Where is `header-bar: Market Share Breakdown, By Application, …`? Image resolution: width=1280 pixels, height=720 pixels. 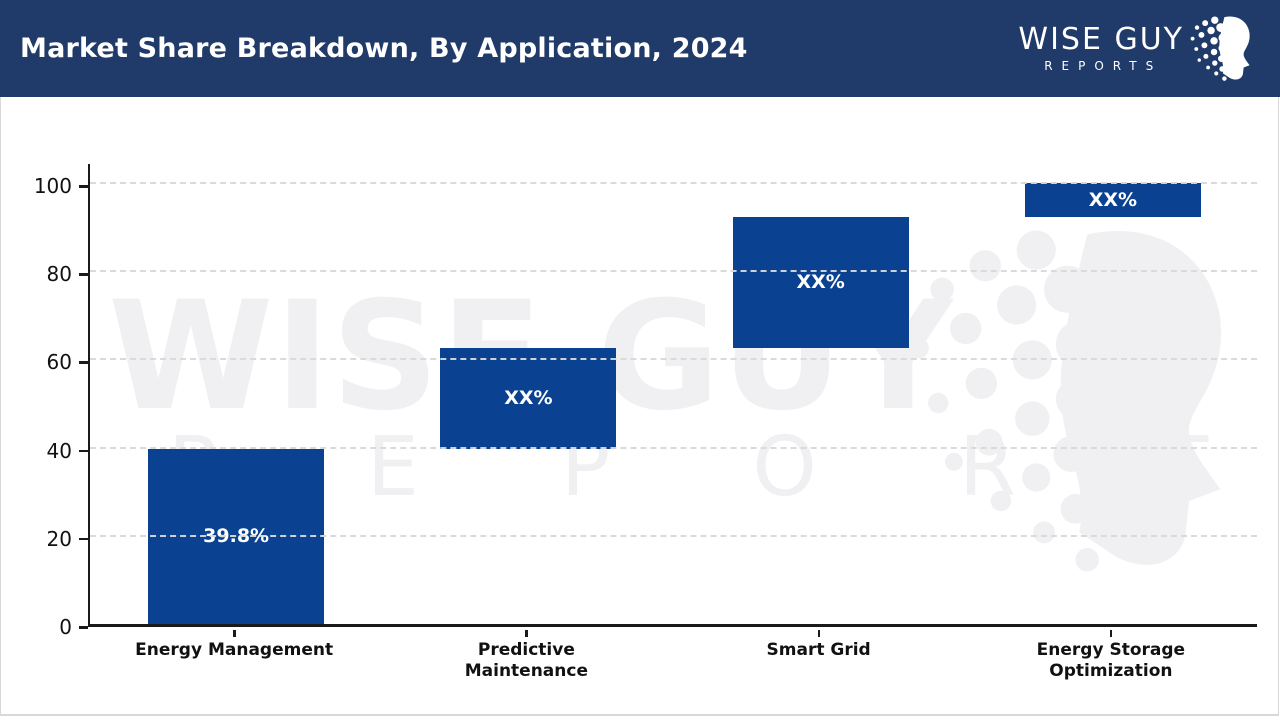 header-bar: Market Share Breakdown, By Application, … is located at coordinates (640, 48).